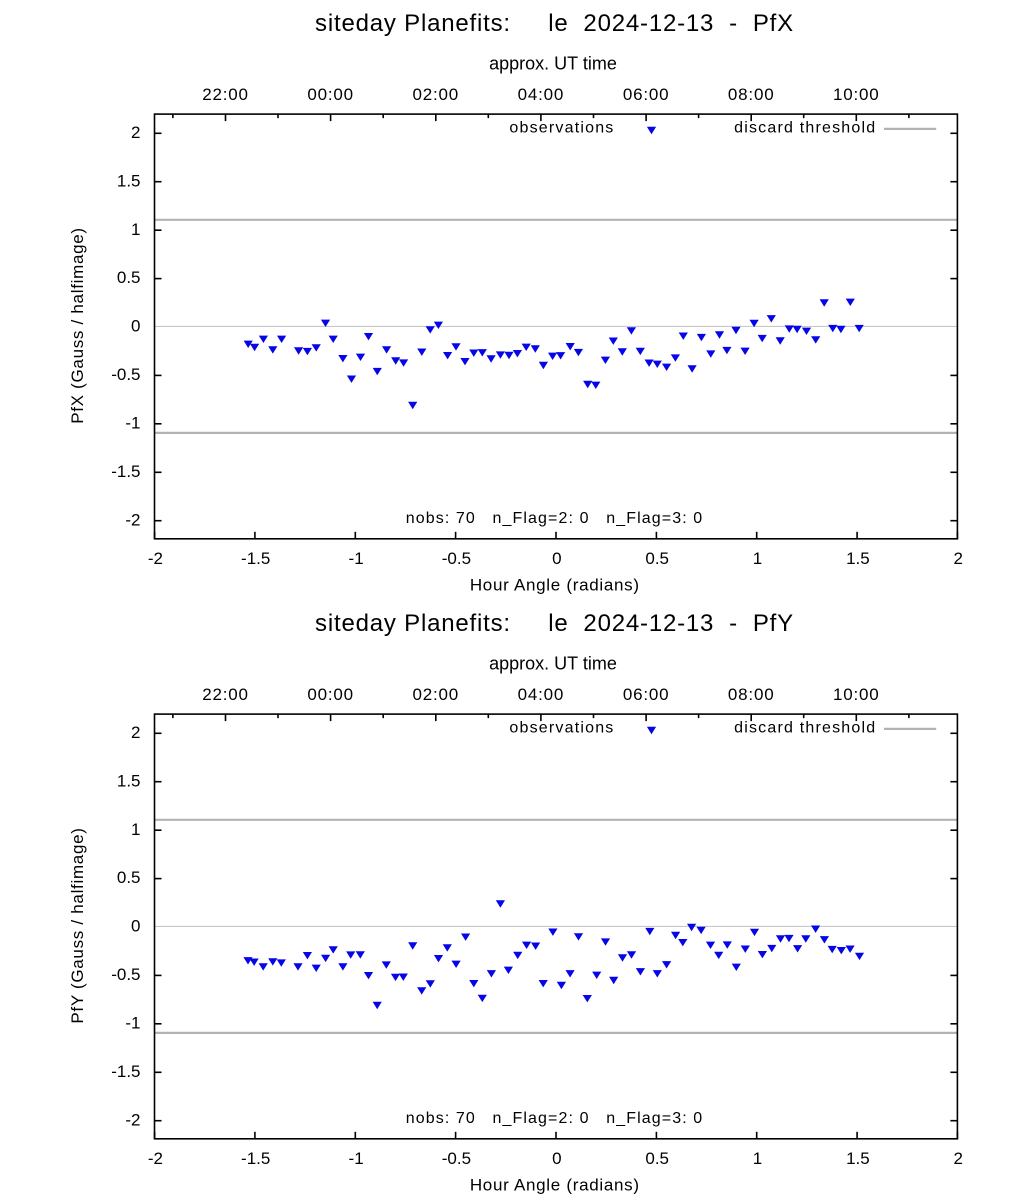 The width and height of the screenshot is (1024, 1200). I want to click on svg-text:siteday Planefits: le 202: siteday Planefits: le 2024-12-13 - PfY, so click(554, 623).